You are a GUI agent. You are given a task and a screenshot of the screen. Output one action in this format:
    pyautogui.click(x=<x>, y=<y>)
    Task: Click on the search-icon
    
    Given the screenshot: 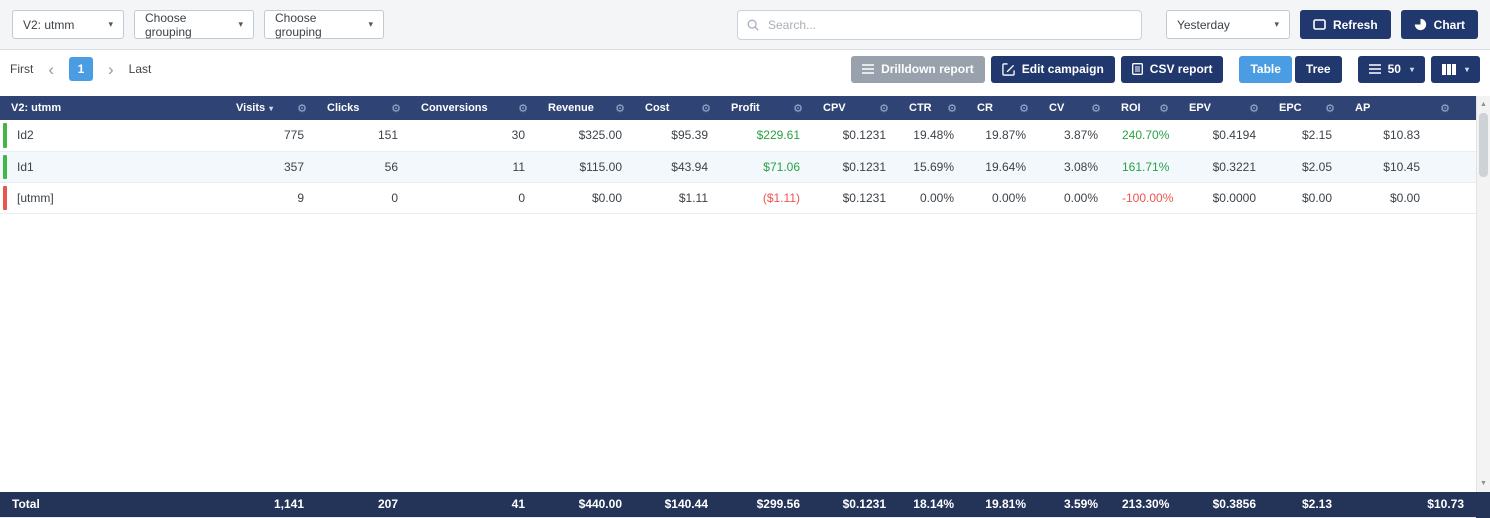 What is the action you would take?
    pyautogui.click(x=753, y=25)
    